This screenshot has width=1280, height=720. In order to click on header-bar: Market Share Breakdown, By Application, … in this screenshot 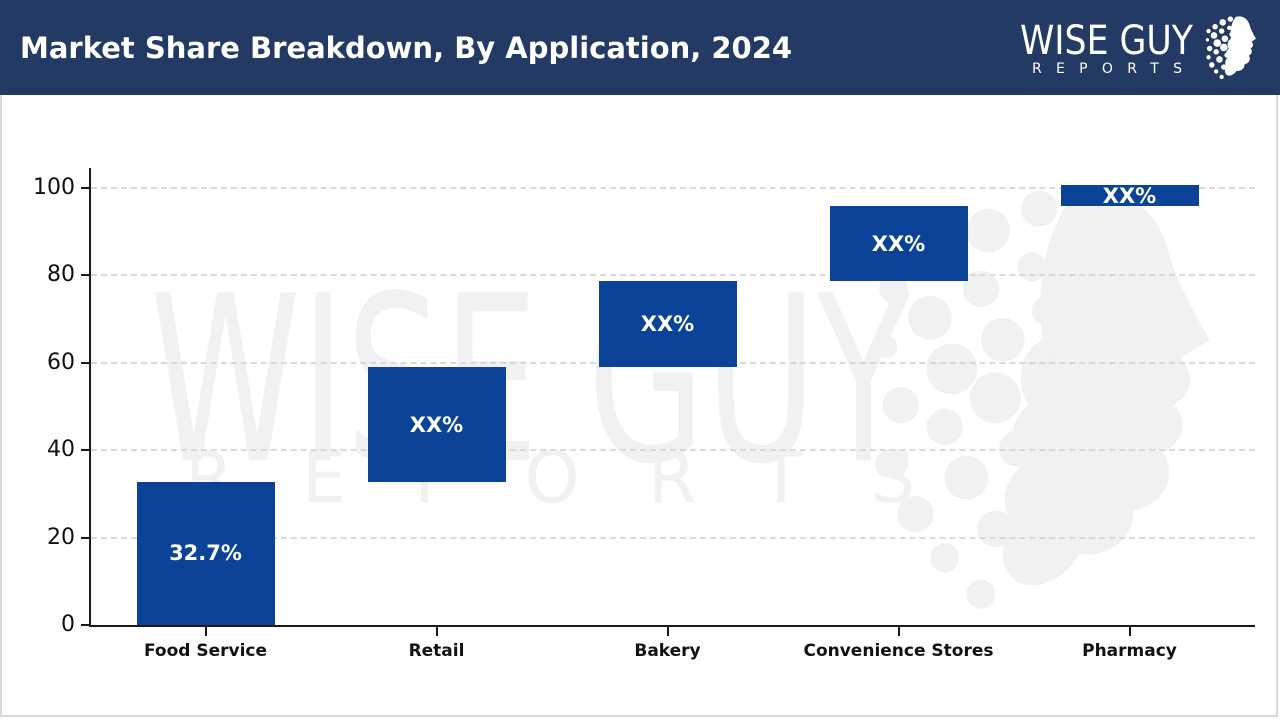, I will do `click(640, 47)`.